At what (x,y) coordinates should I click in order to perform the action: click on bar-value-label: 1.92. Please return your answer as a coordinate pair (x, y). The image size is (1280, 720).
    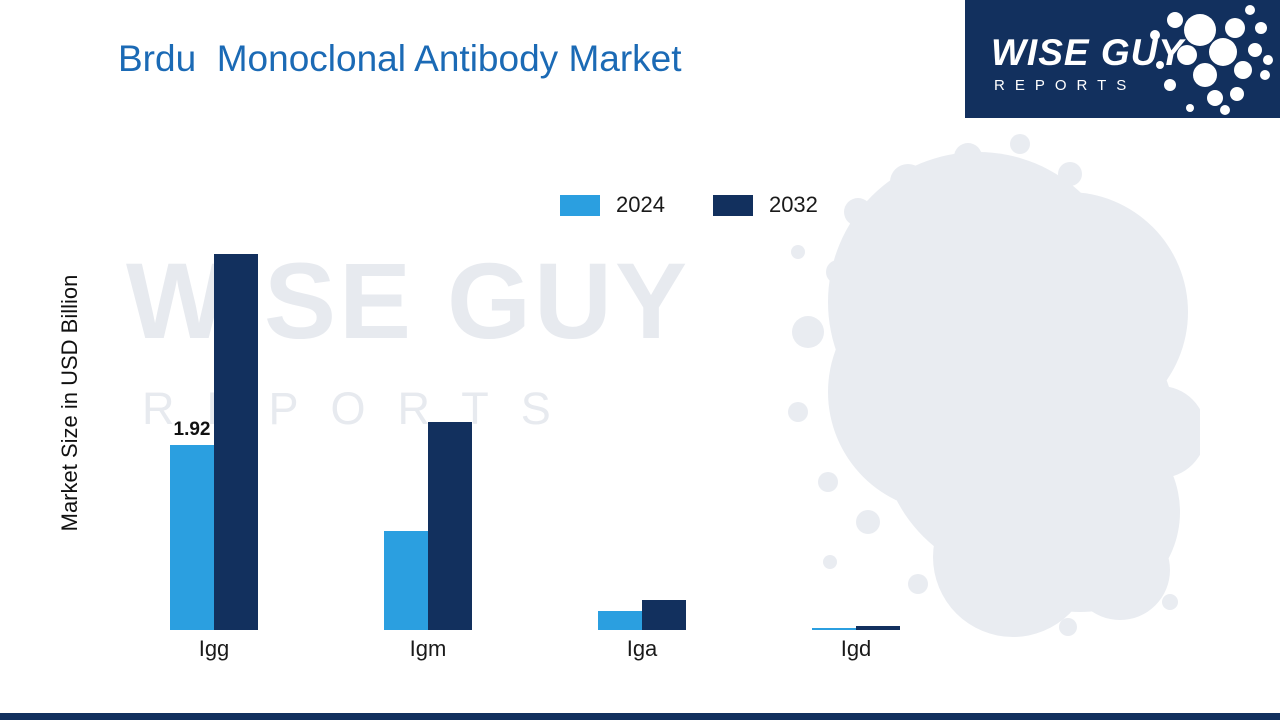
    Looking at the image, I should click on (192, 429).